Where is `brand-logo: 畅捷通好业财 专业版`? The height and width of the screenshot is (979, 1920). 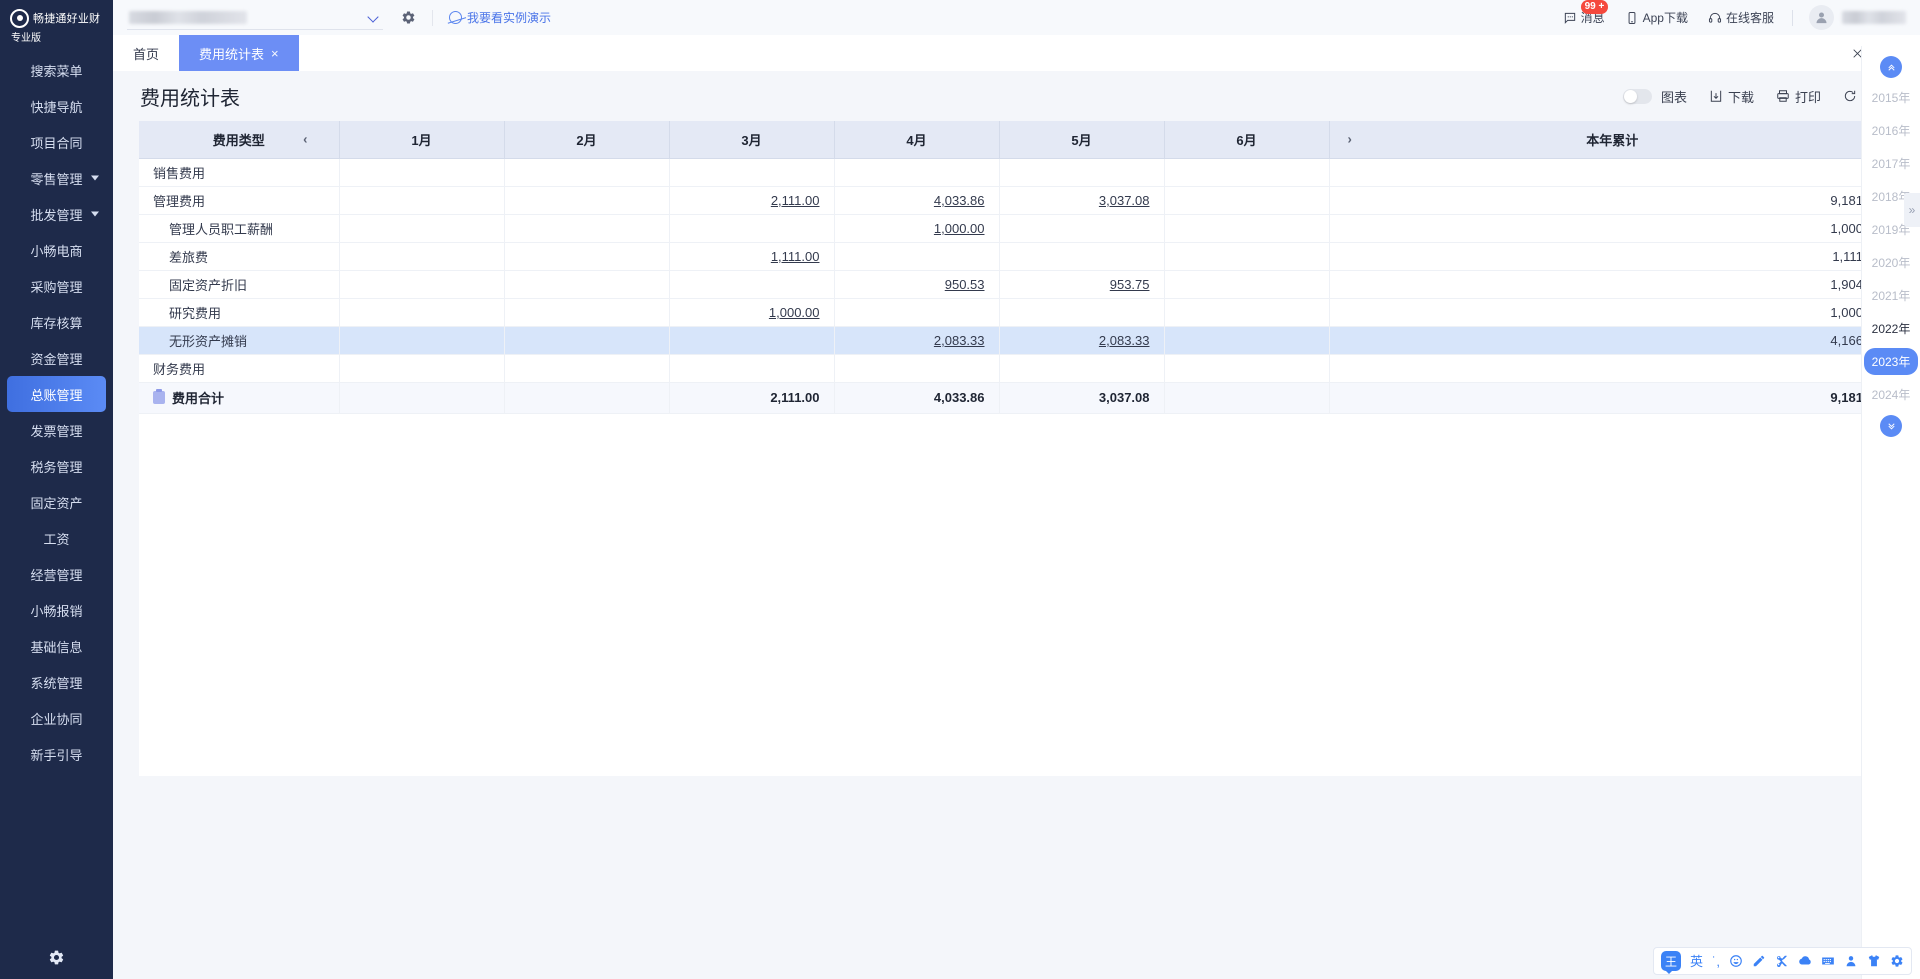
brand-logo: 畅捷通好业财 专业版 is located at coordinates (56, 23).